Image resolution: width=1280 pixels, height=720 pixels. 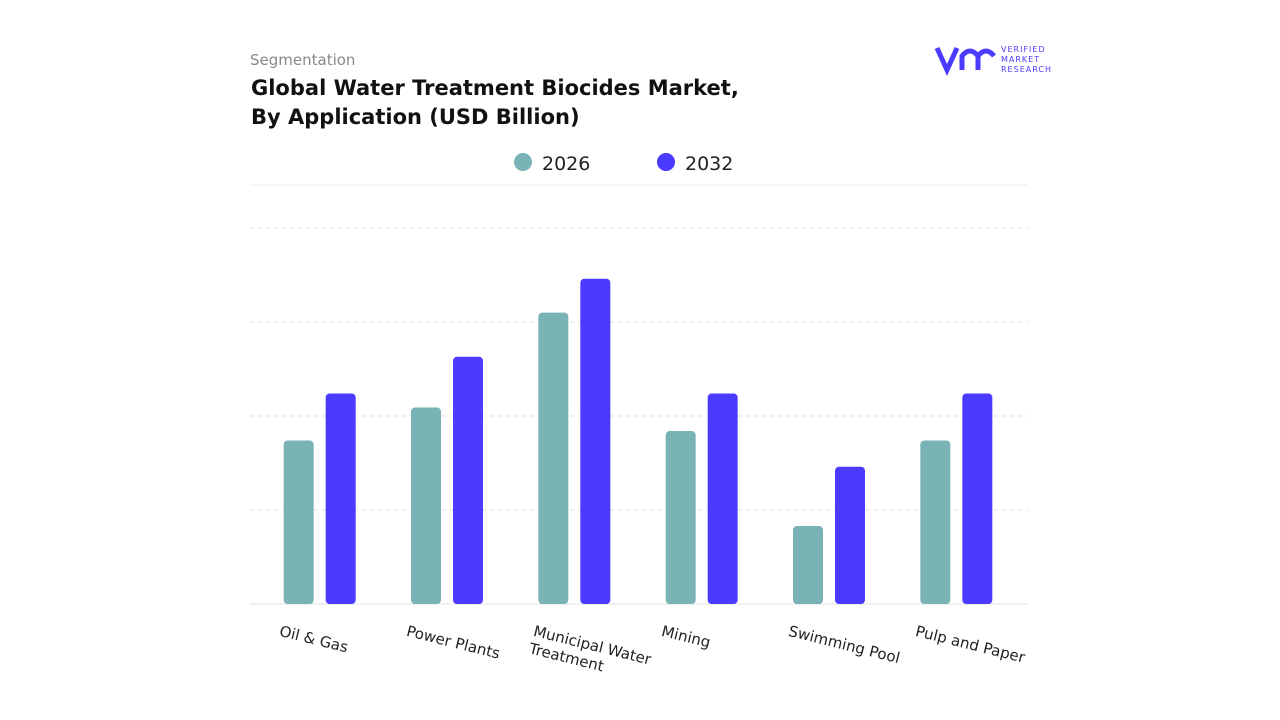 I want to click on title: By Application (USD Billion), so click(x=415, y=117).